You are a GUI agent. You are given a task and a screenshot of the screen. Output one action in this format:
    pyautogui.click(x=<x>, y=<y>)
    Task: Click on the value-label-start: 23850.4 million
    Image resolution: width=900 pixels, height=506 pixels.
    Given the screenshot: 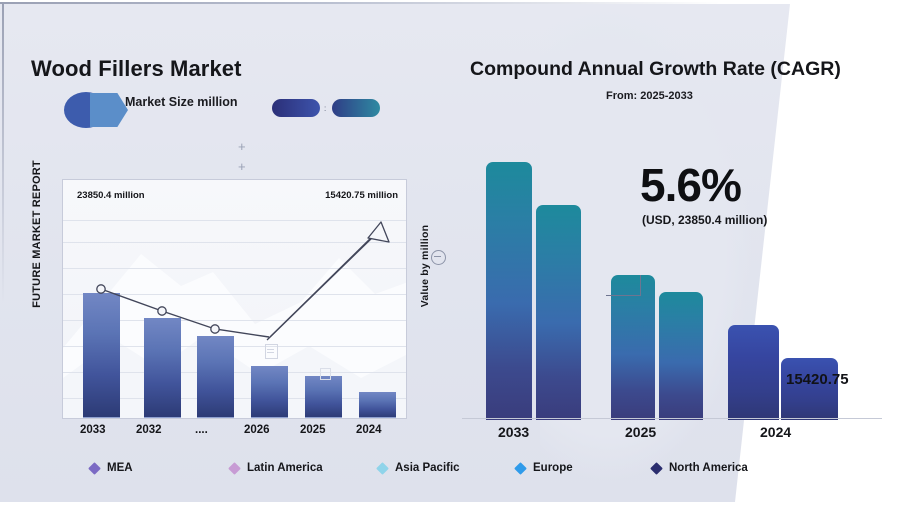 What is the action you would take?
    pyautogui.click(x=111, y=195)
    